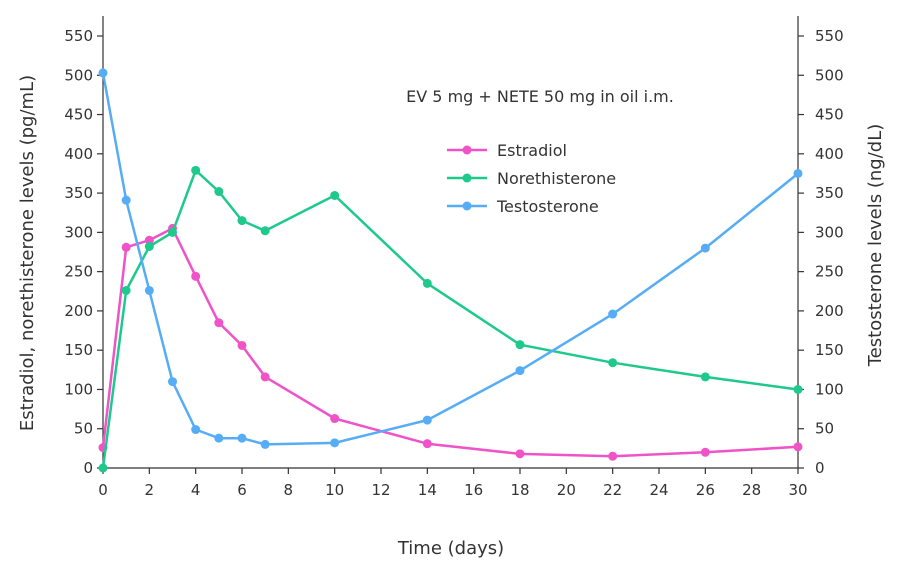 This screenshot has width=900, height=579. What do you see at coordinates (473, 490) in the screenshot?
I see `x-tick-label: 16` at bounding box center [473, 490].